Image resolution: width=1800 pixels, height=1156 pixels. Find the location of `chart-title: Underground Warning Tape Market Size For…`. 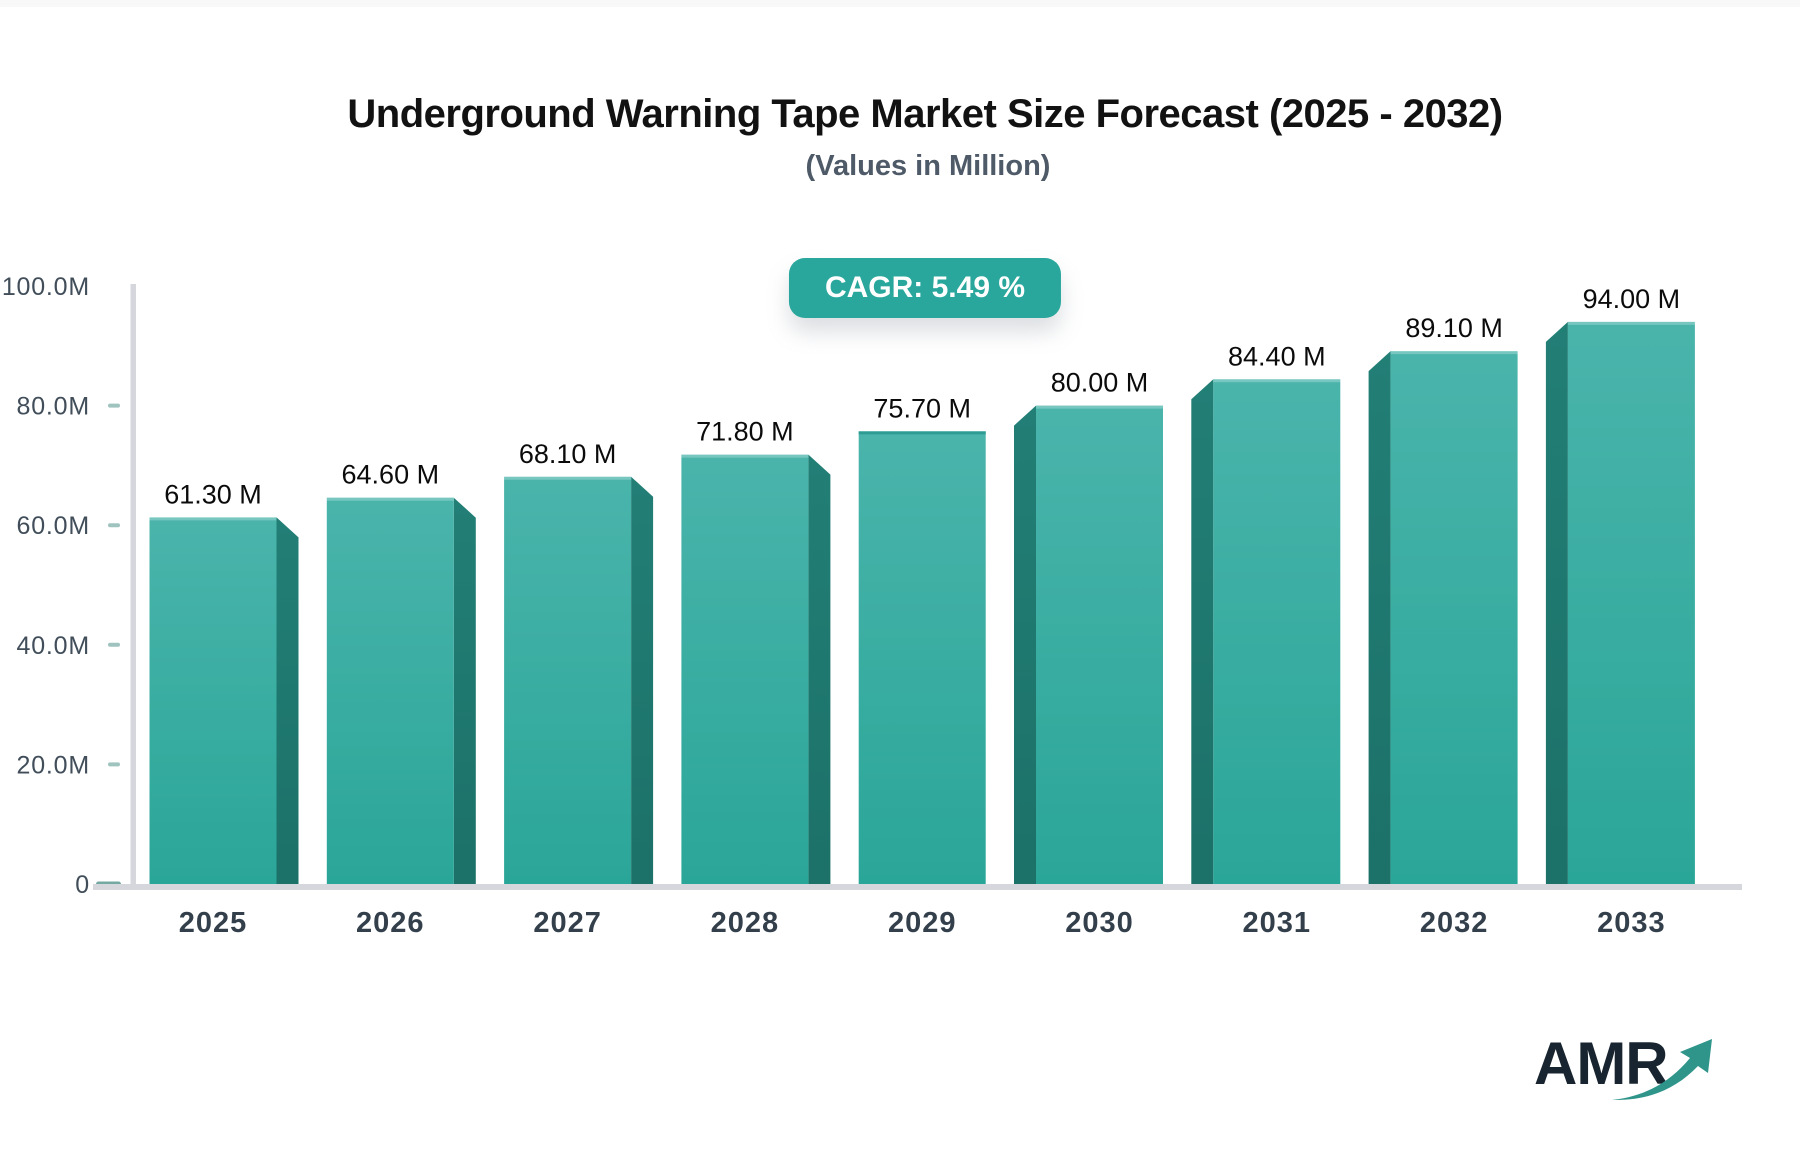

chart-title: Underground Warning Tape Market Size For… is located at coordinates (925, 114).